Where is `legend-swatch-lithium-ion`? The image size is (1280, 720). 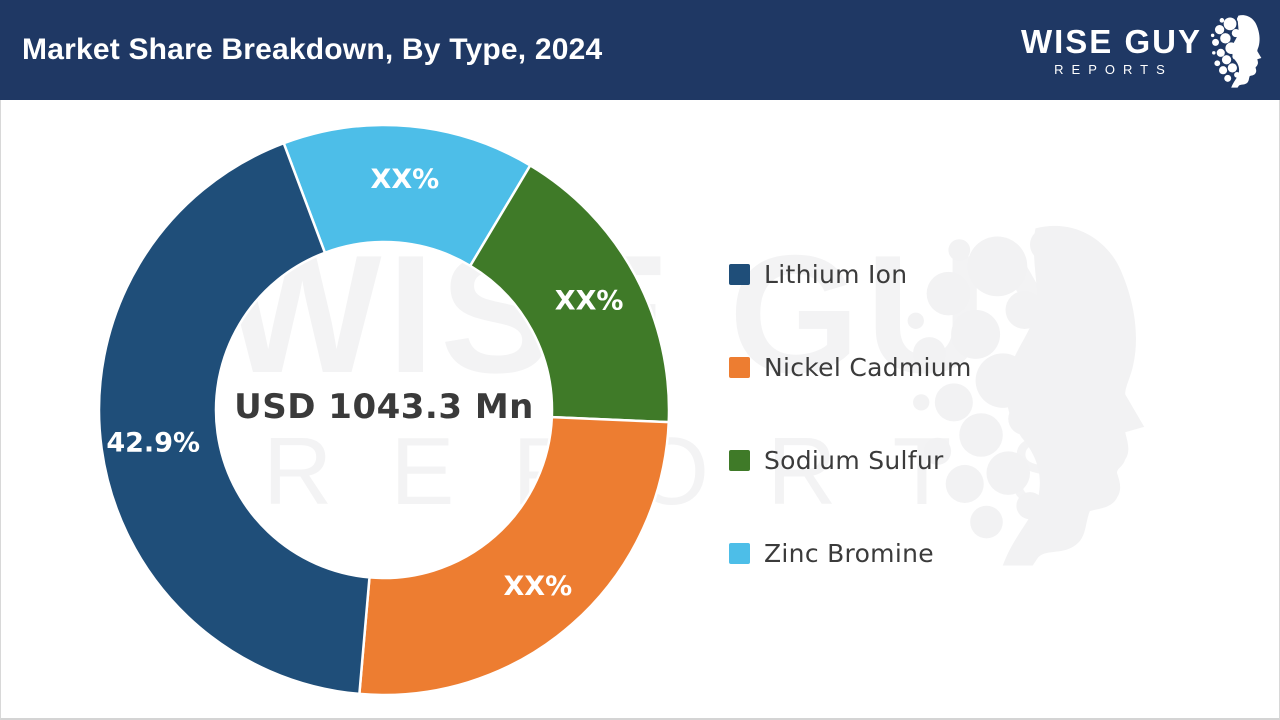 legend-swatch-lithium-ion is located at coordinates (739, 274).